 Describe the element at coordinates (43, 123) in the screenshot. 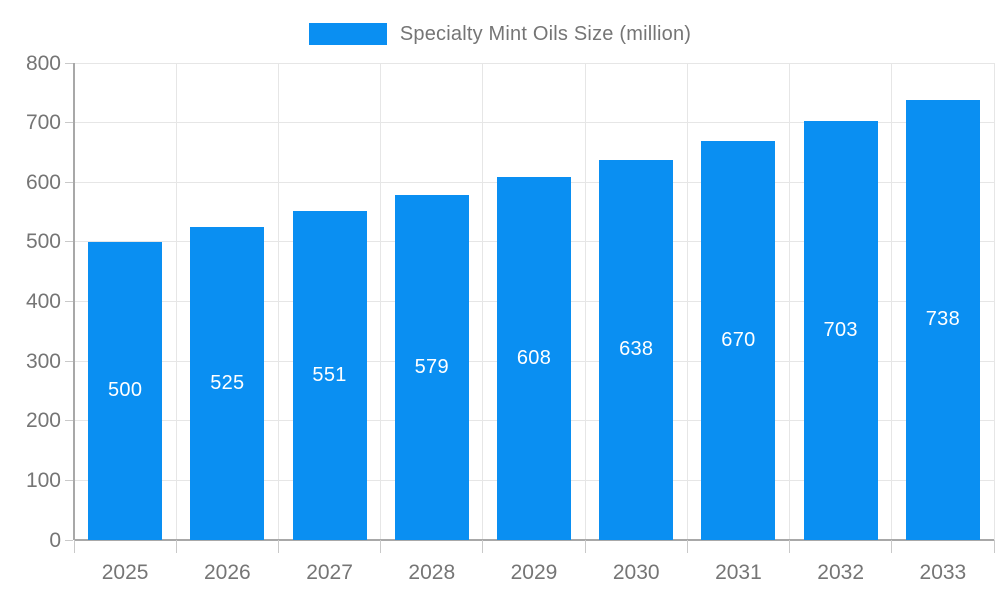

I see `y-axis-label: 700` at that location.